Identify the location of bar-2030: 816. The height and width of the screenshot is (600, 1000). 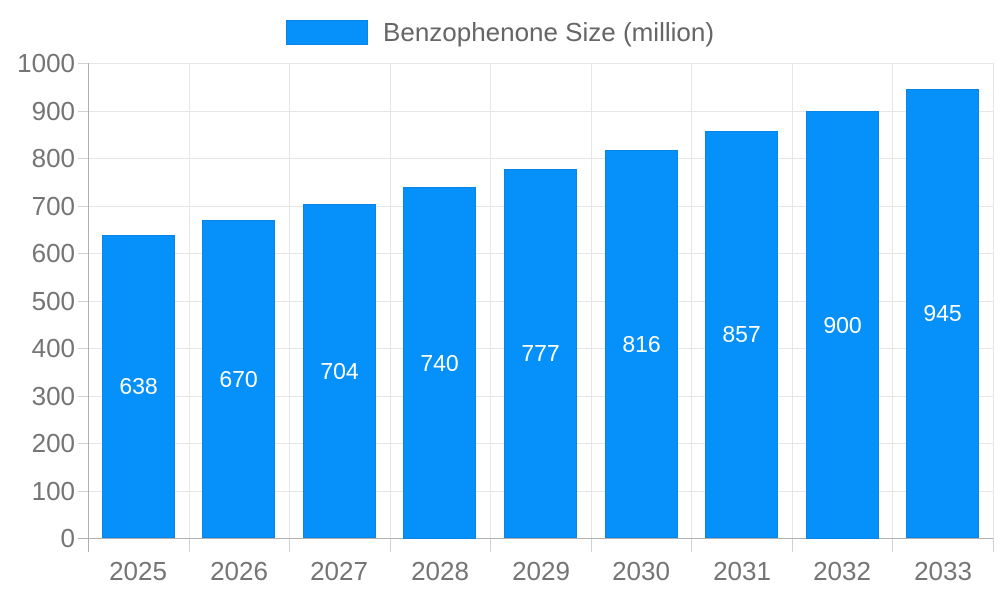
(641, 344).